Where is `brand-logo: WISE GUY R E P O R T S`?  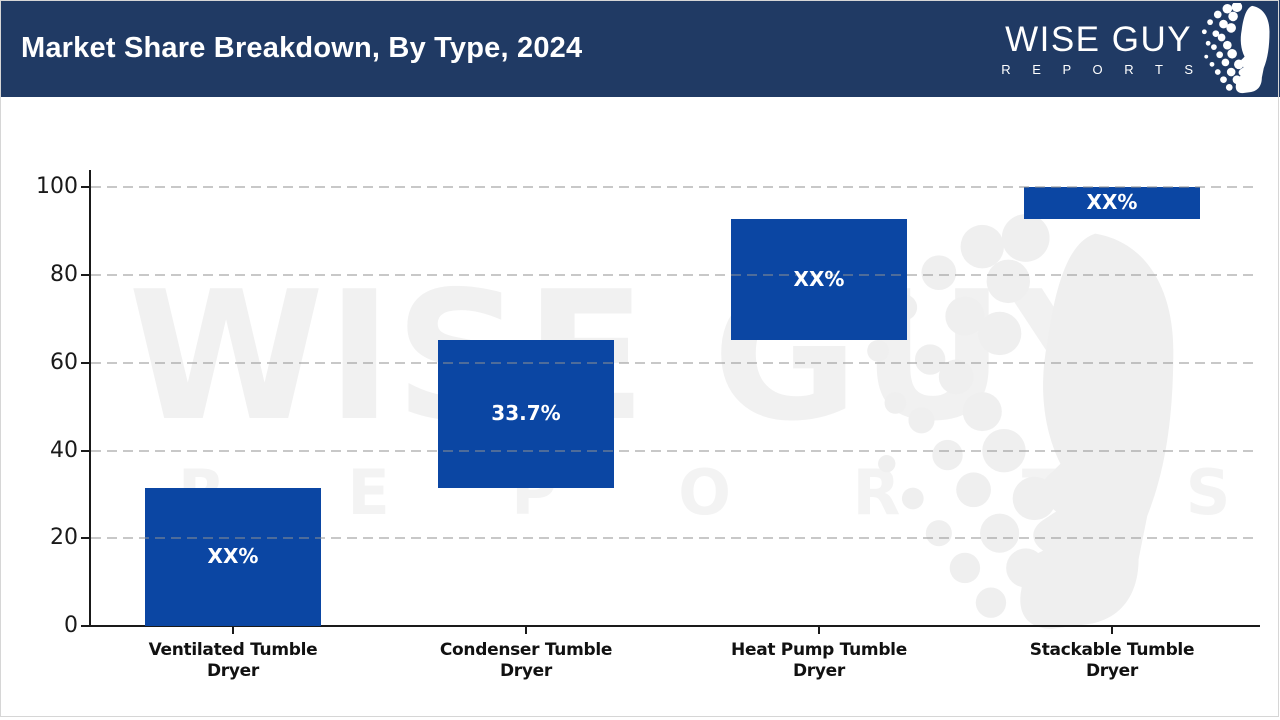
brand-logo: WISE GUY R E P O R T S is located at coordinates (1133, 48).